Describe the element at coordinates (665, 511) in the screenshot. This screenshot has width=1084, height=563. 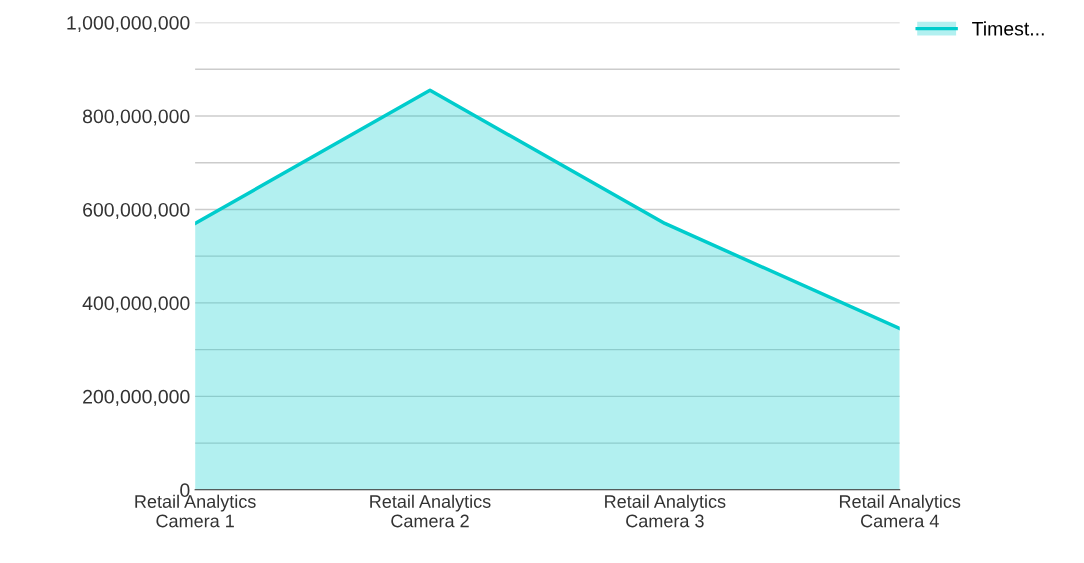
I see `x-tick-label: Retail Analytics Camera 3` at that location.